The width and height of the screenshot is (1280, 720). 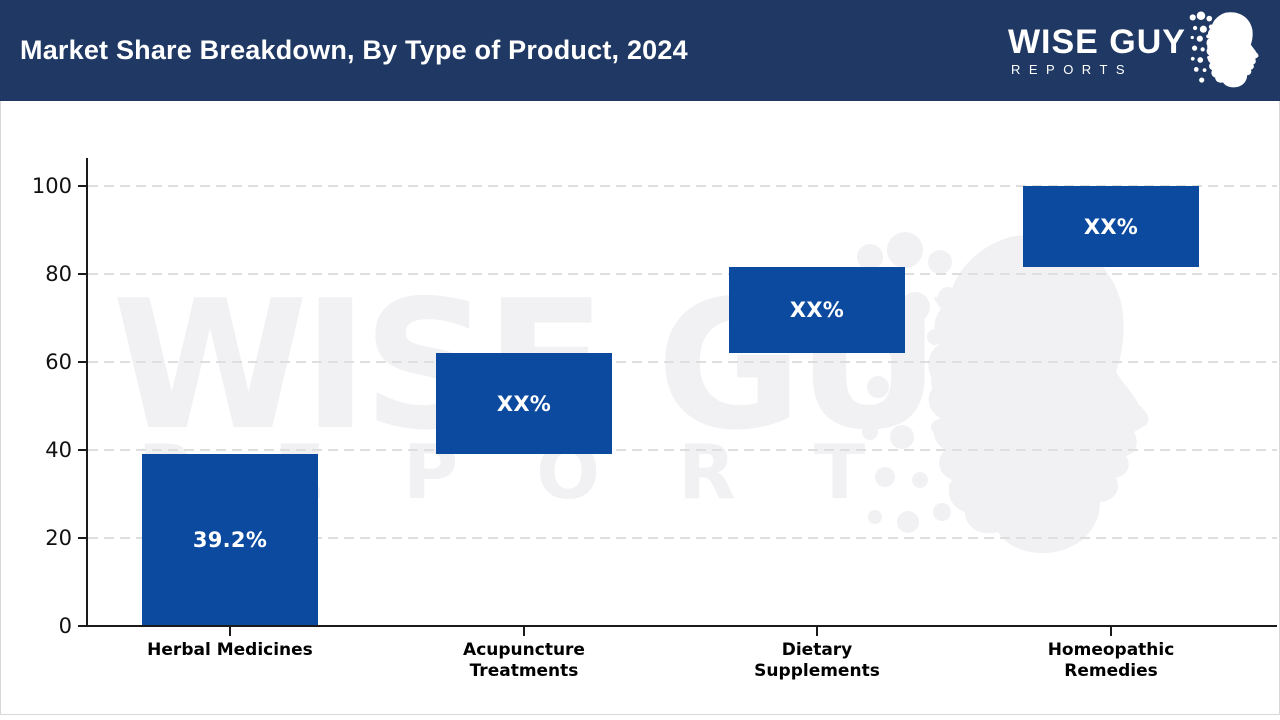 I want to click on wise-guy-reports-logo: WISE GUY REPORTS, so click(x=1144, y=50).